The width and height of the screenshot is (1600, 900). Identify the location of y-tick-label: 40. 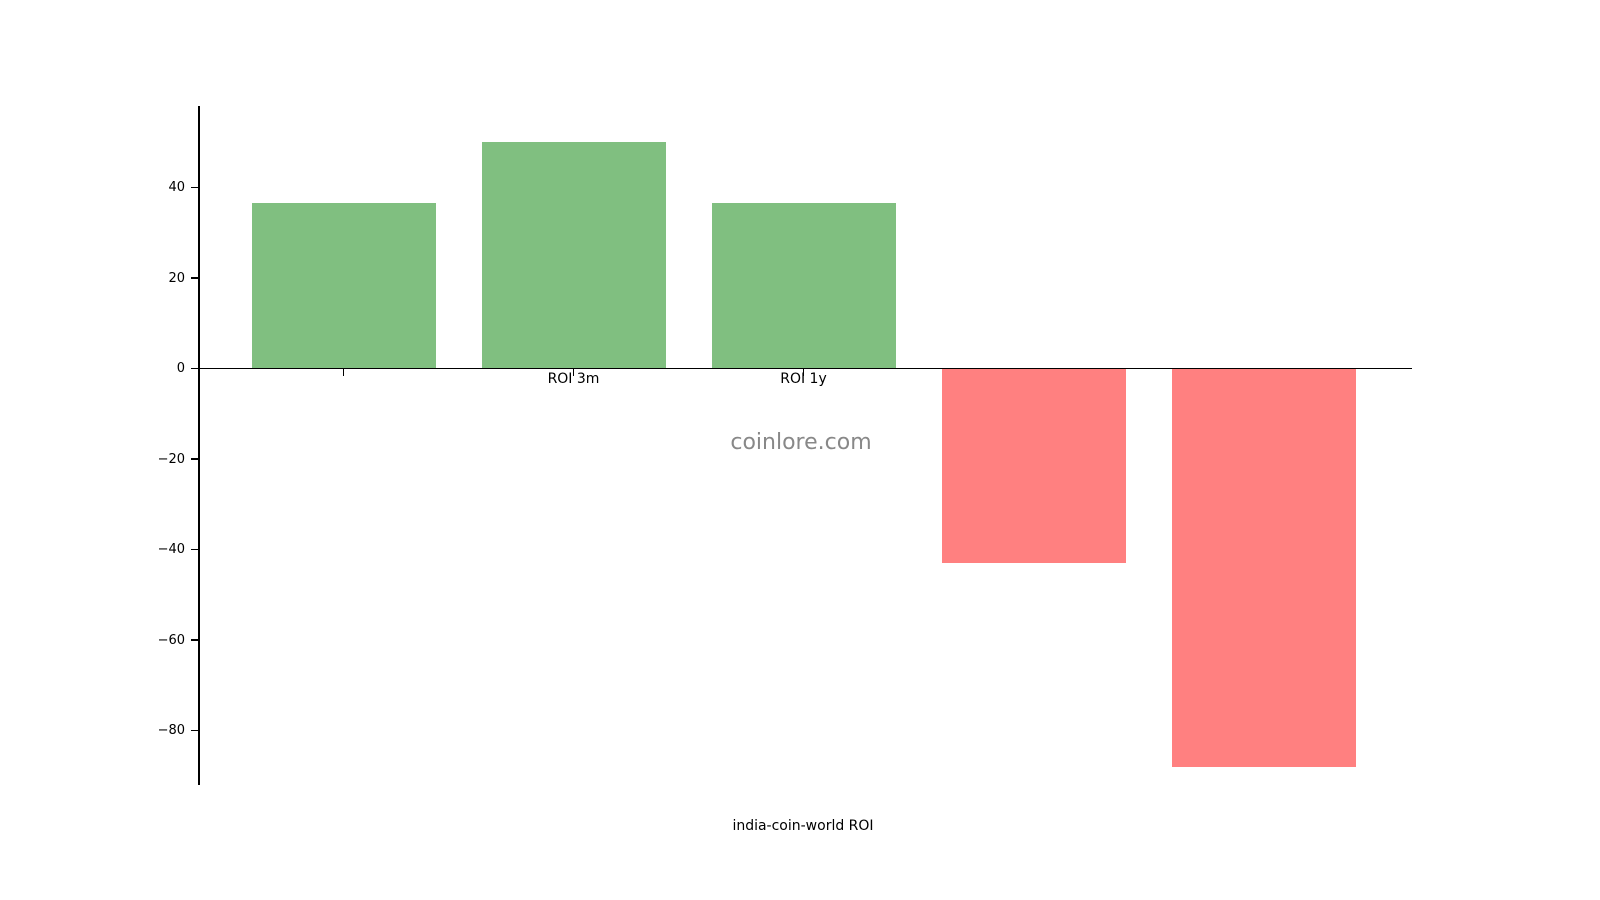
(176, 187).